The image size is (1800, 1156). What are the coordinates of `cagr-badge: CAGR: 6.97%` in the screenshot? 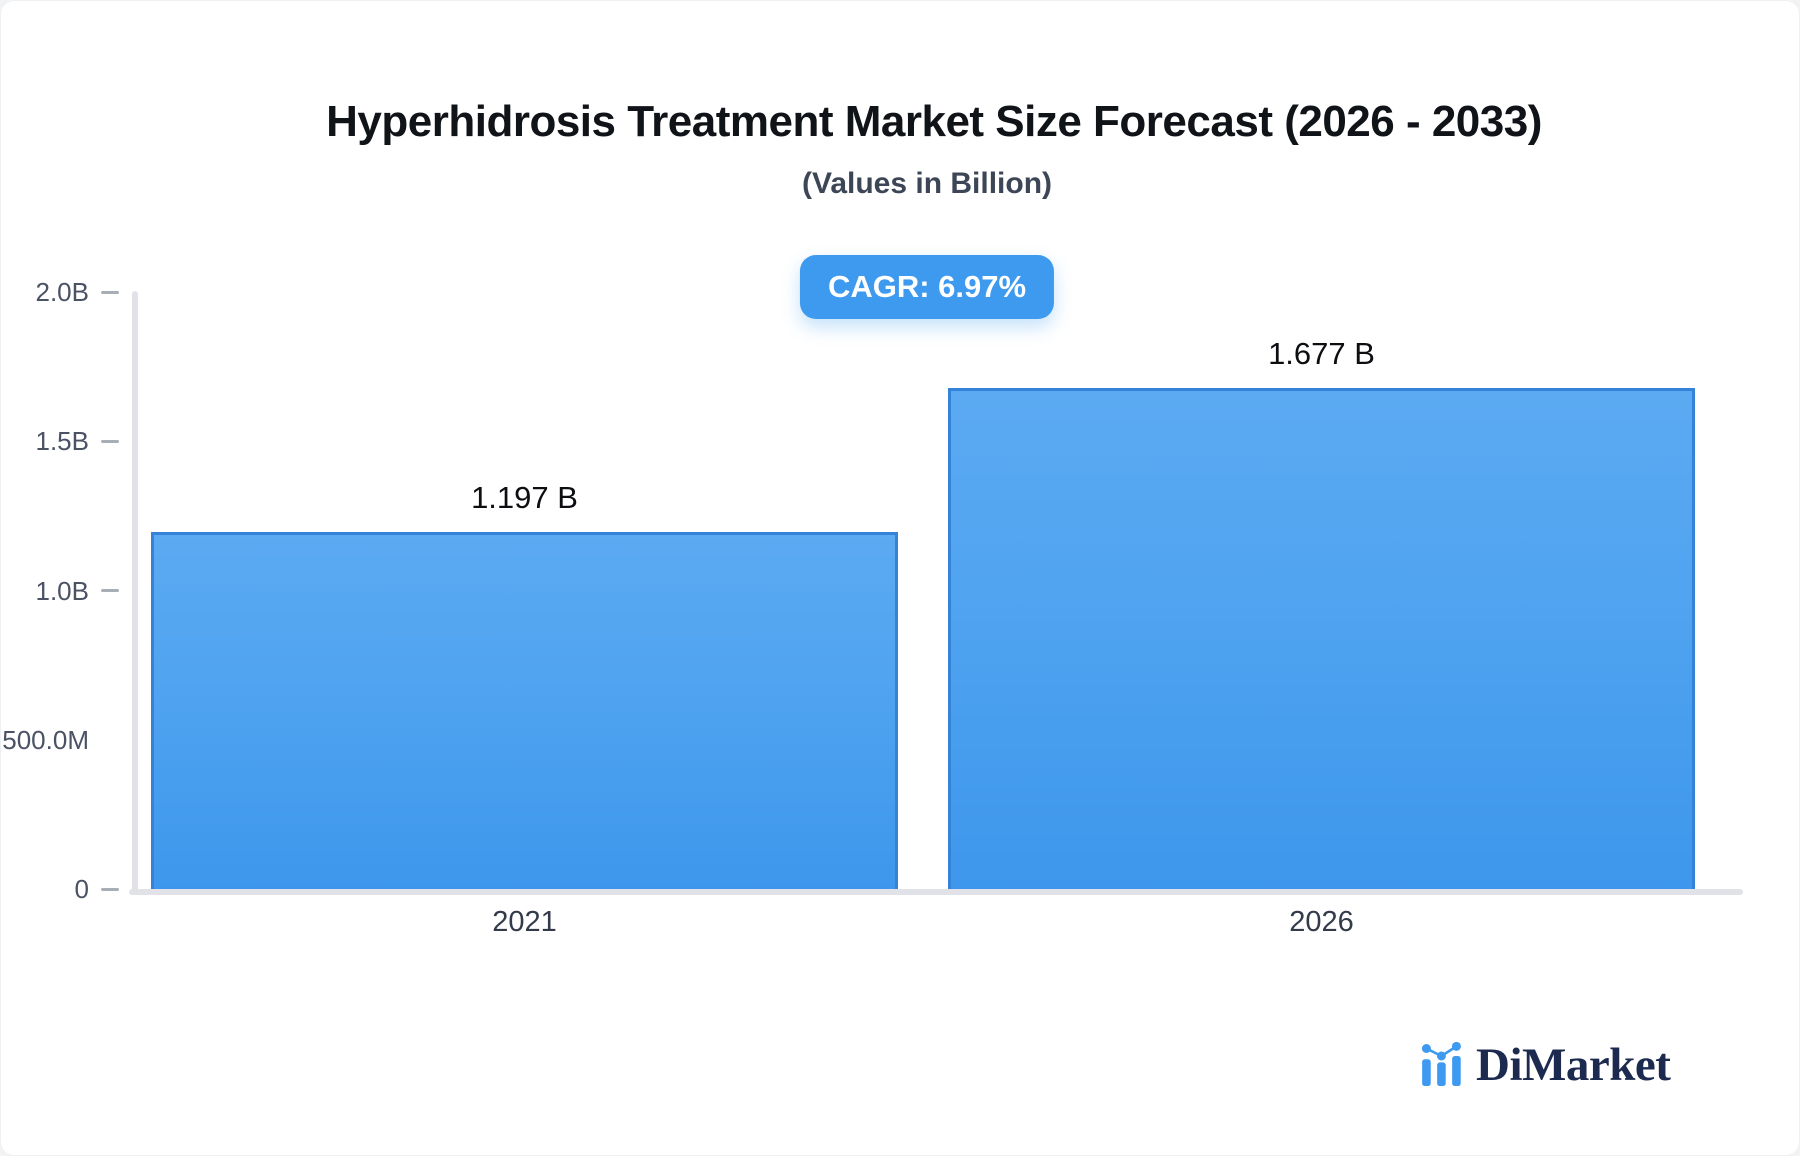 It's located at (927, 287).